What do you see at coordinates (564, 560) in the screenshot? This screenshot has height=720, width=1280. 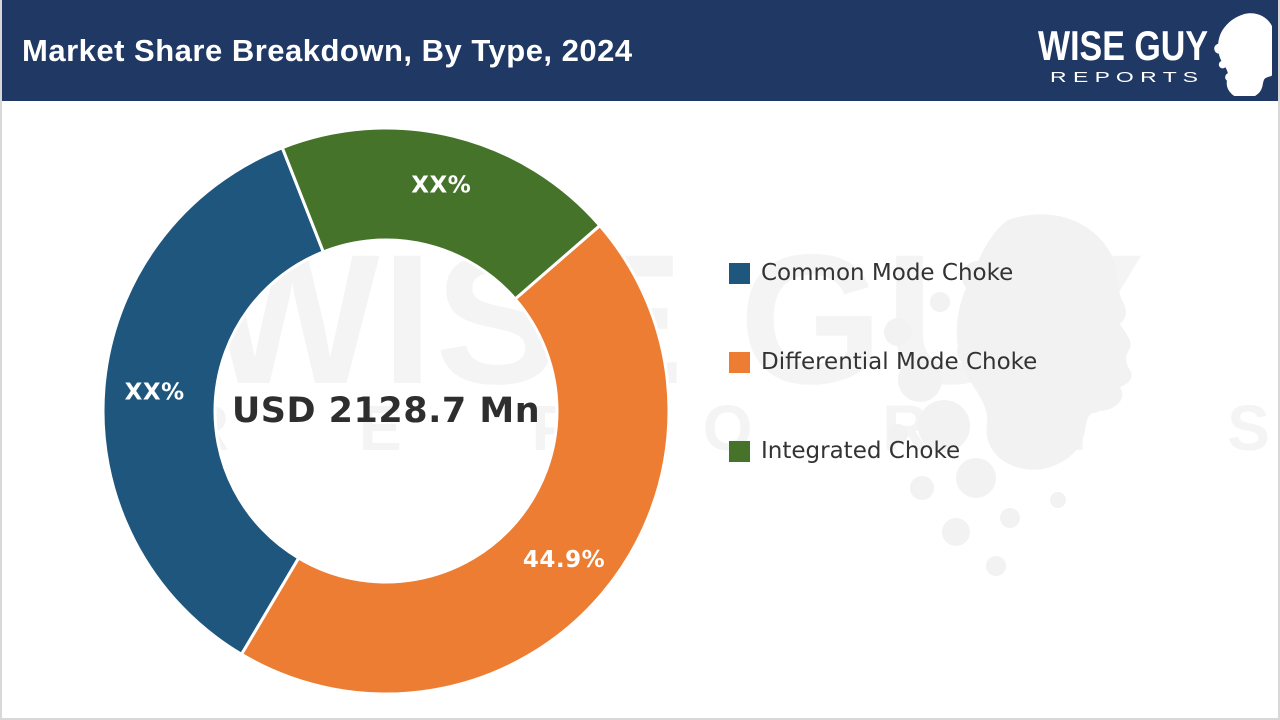 I see `slice-label-differential-mode-choke: 44.9%` at bounding box center [564, 560].